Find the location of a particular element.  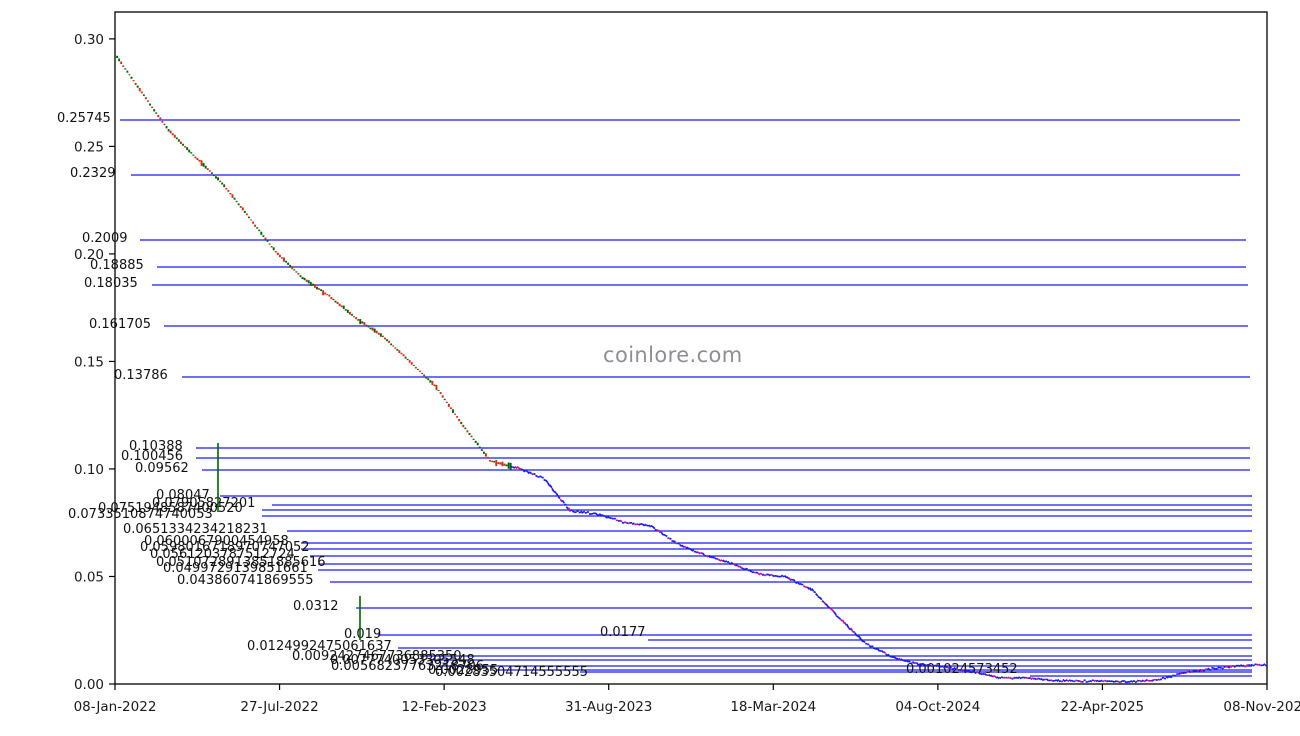

price-level-label: 0.0598016718970747052 is located at coordinates (225, 547).